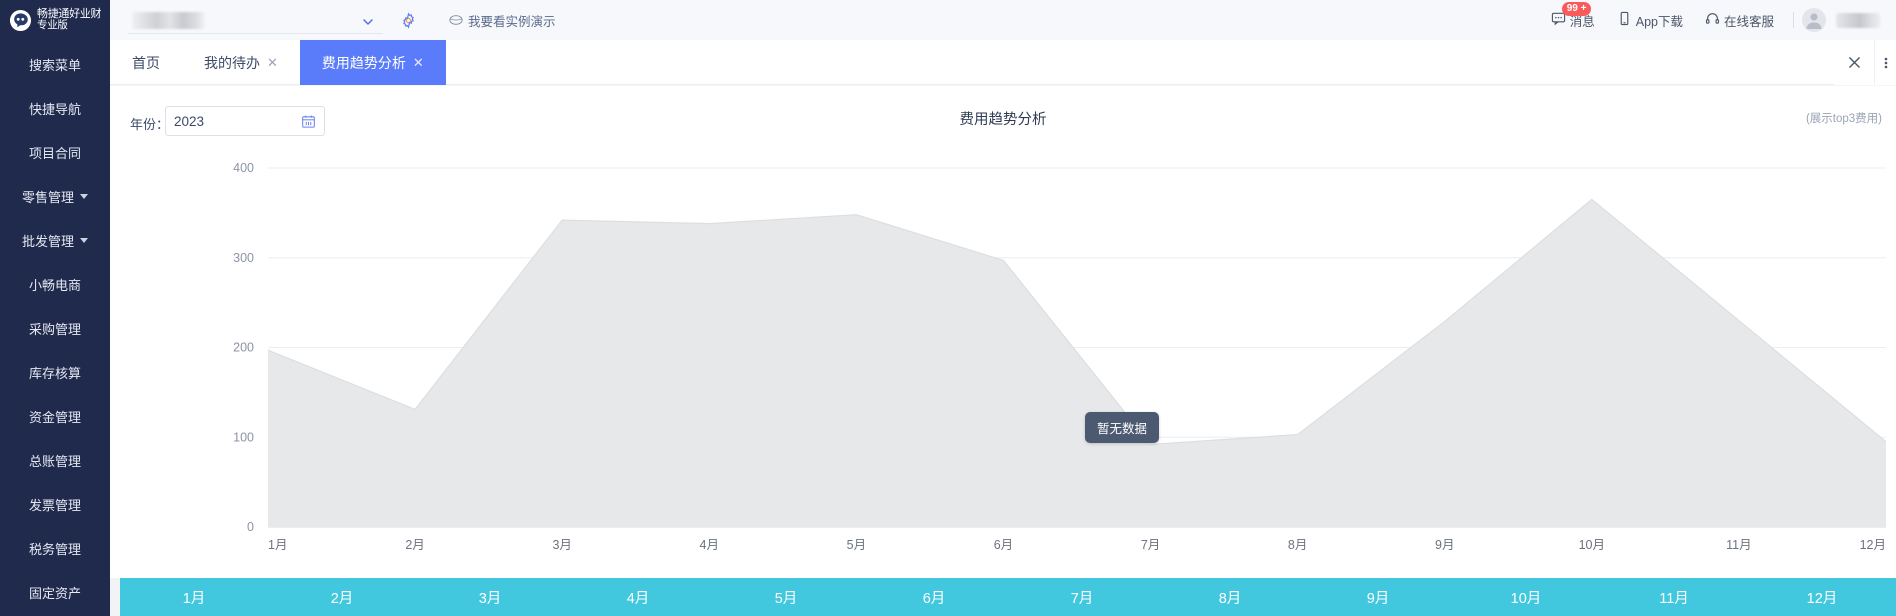 The height and width of the screenshot is (616, 1896). I want to click on sidebar-item-xiaochang-ecommerce: 小畅电商, so click(55, 284).